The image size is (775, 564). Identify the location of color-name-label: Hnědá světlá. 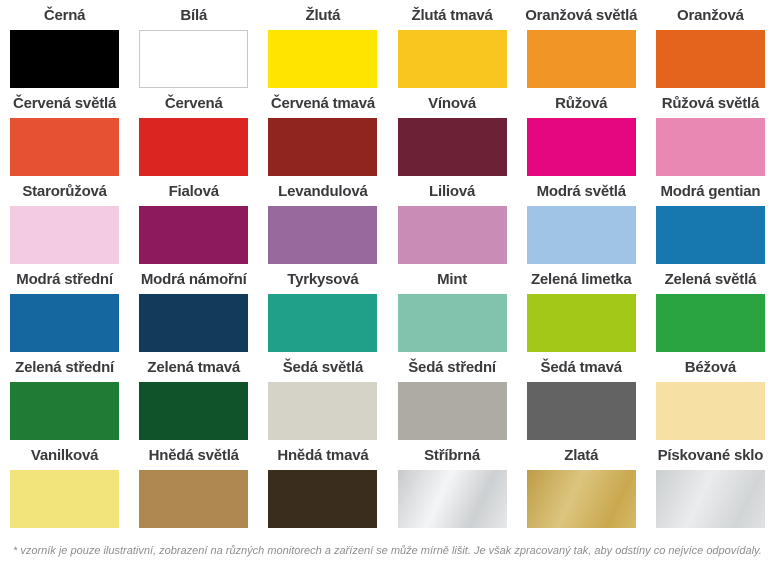
(193, 455).